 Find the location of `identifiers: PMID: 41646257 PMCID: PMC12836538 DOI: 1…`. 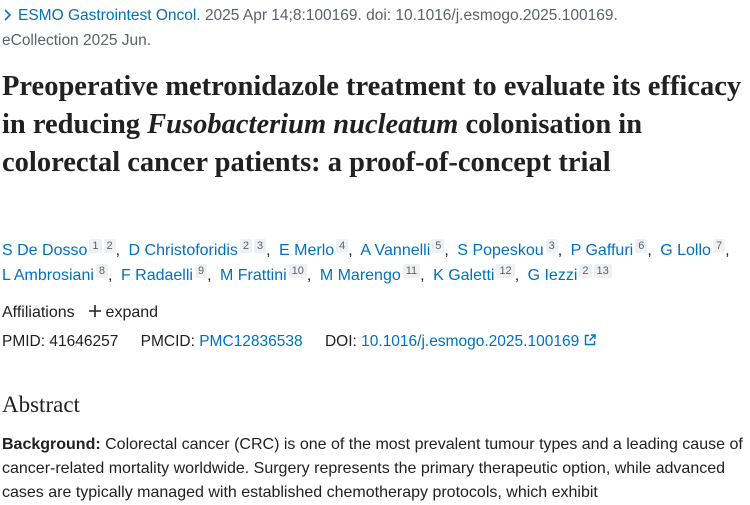

identifiers: PMID: 41646257 PMCID: PMC12836538 DOI: 1… is located at coordinates (299, 342).